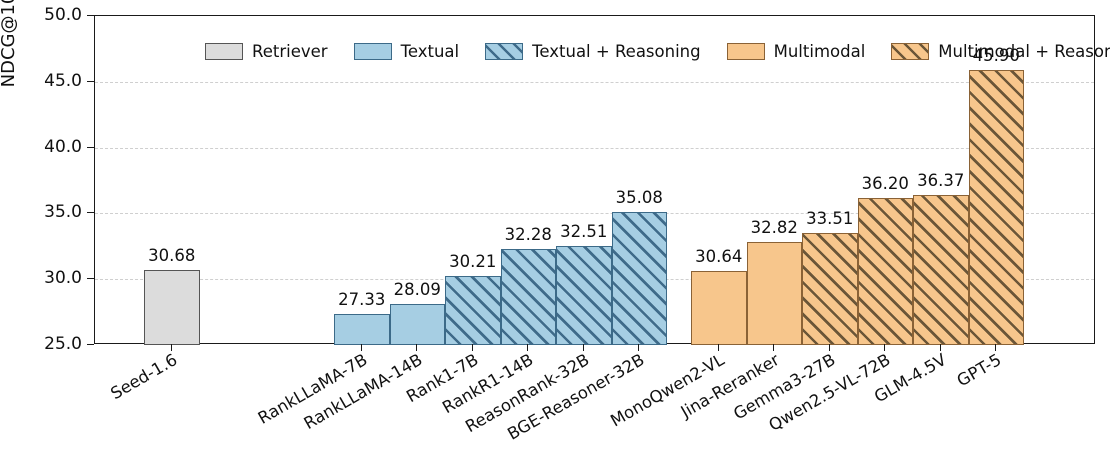 This screenshot has height=466, width=1110. I want to click on legend-label: Textual, so click(430, 51).